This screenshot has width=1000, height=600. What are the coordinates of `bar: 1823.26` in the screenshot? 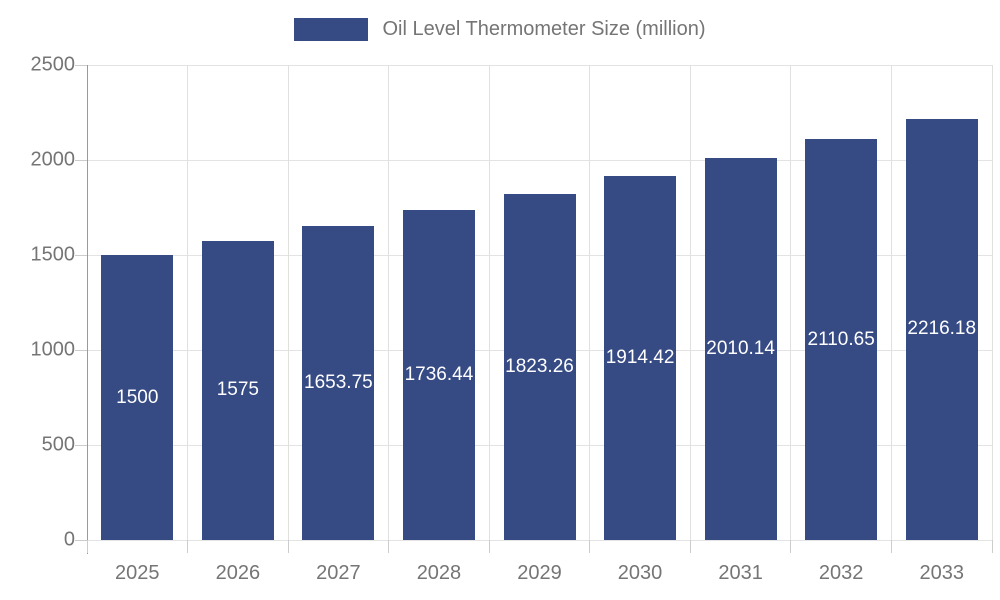 It's located at (539, 366).